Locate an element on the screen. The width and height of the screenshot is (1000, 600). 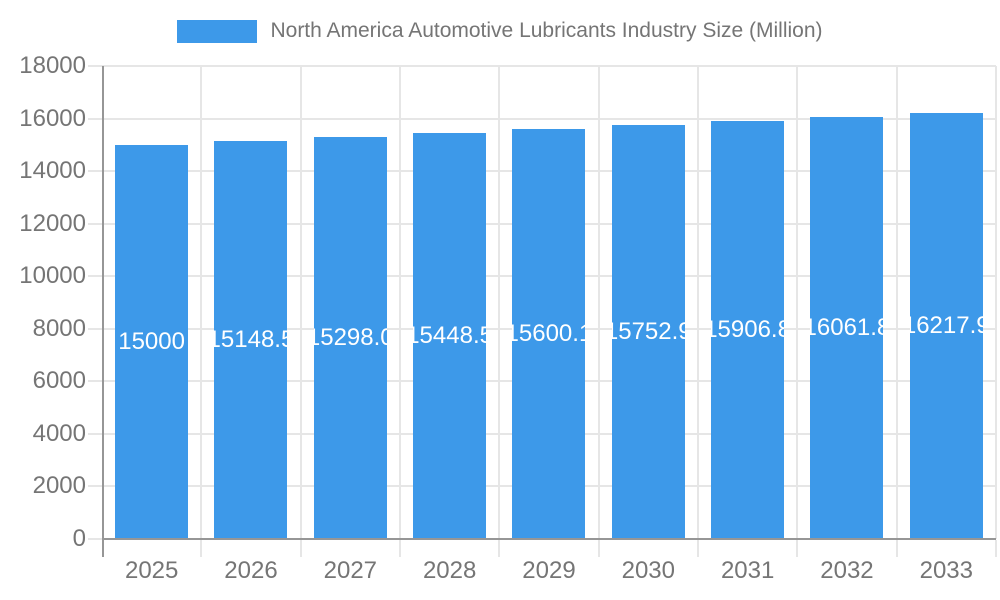
y-tick-label-2000: 2000 is located at coordinates (59, 486).